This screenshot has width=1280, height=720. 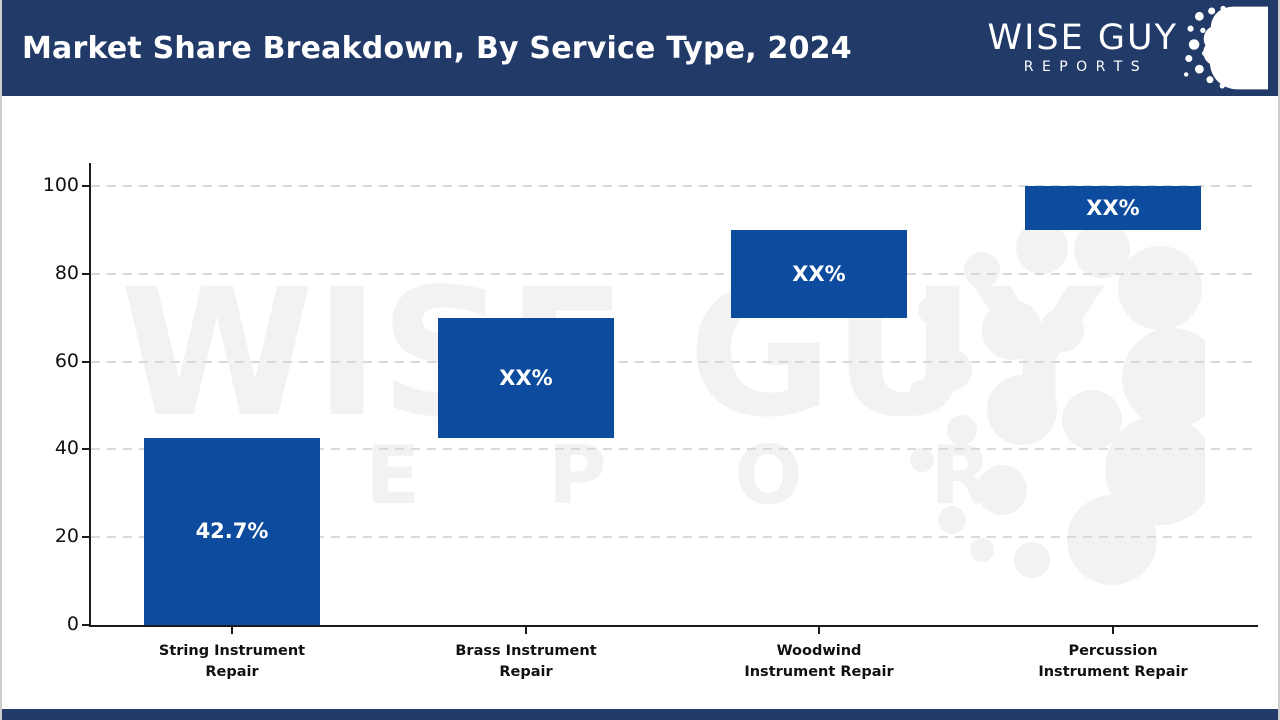 What do you see at coordinates (60, 185) in the screenshot?
I see `y-axis-tick-label: 100` at bounding box center [60, 185].